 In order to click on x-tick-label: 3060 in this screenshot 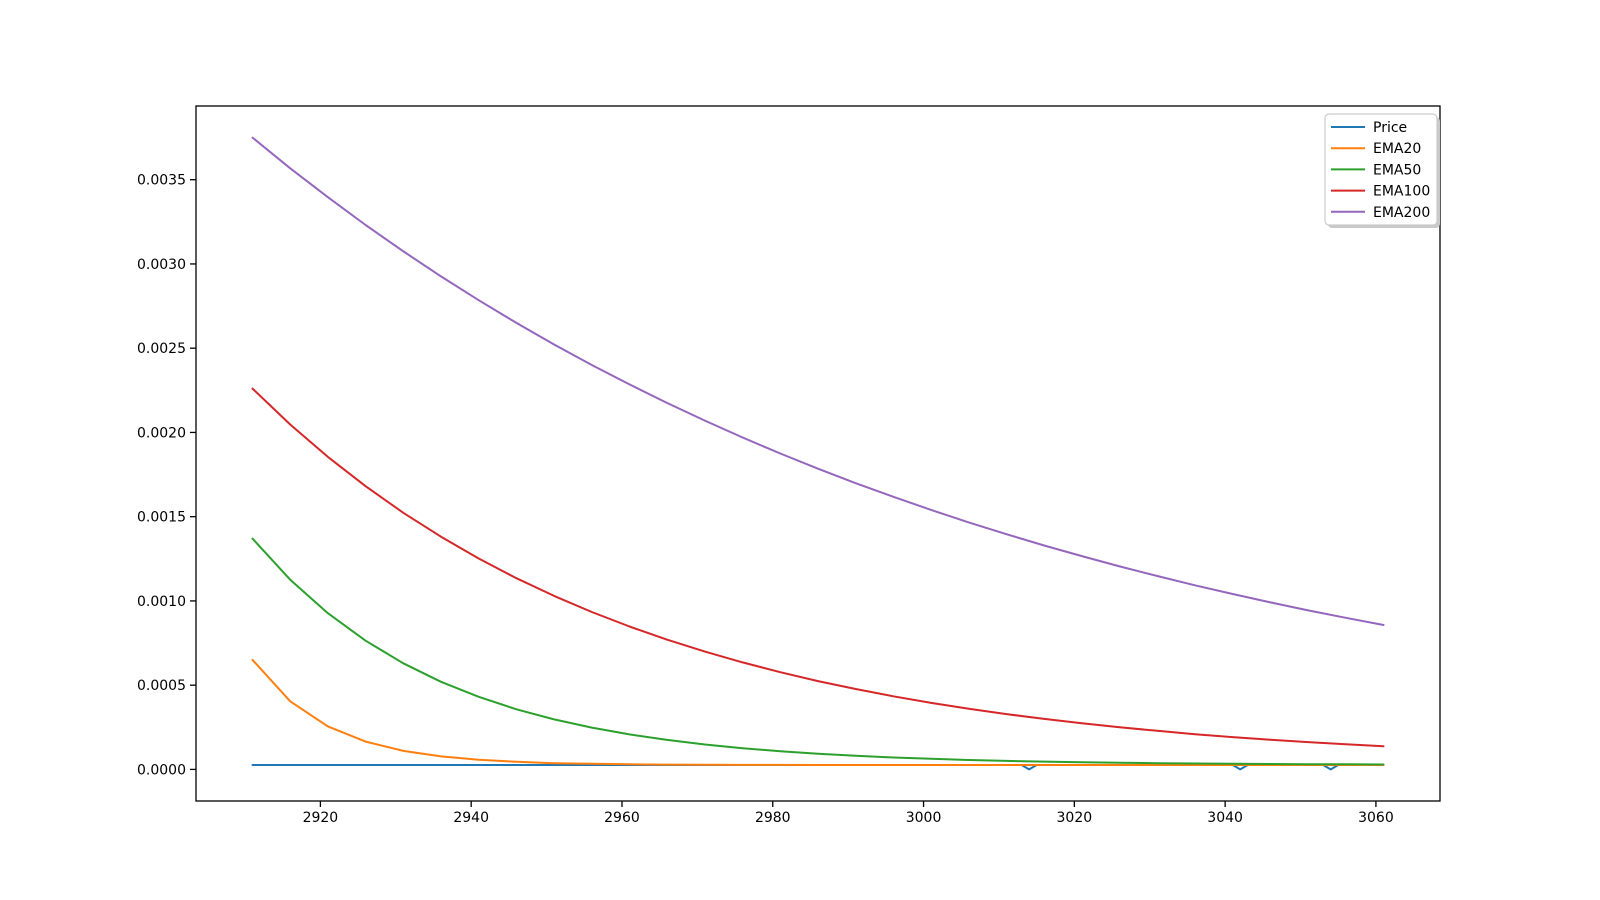, I will do `click(1376, 818)`.